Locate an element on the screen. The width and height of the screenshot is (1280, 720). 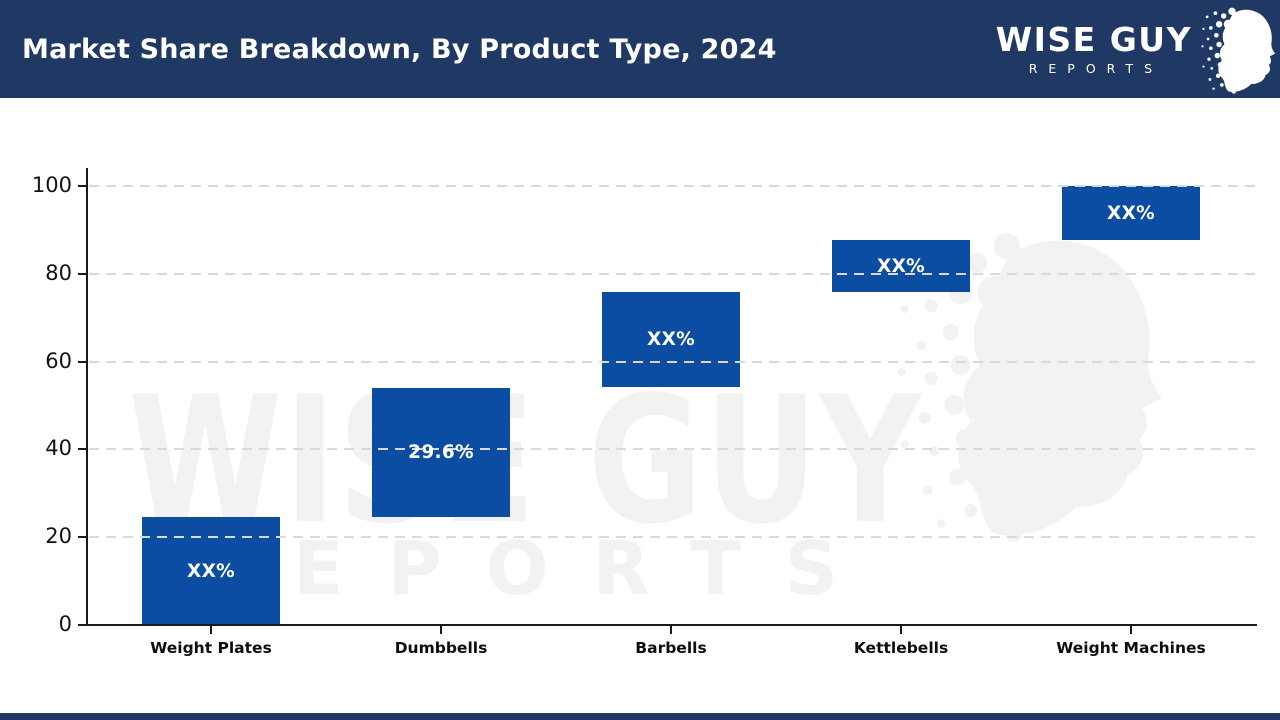
bar-barbells: XX% is located at coordinates (671, 339).